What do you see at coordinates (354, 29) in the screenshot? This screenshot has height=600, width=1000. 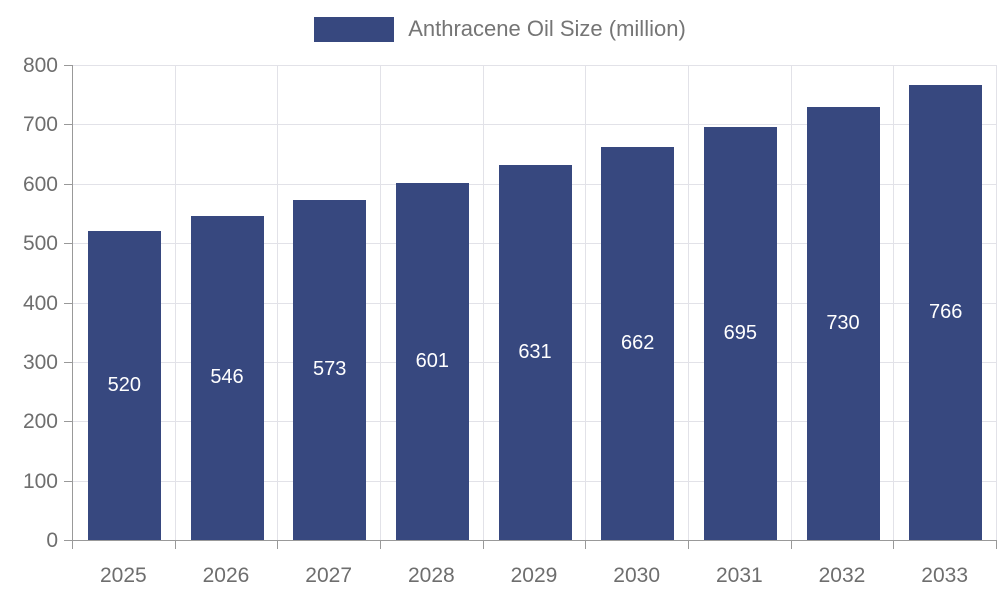 I see `legend-swatch` at bounding box center [354, 29].